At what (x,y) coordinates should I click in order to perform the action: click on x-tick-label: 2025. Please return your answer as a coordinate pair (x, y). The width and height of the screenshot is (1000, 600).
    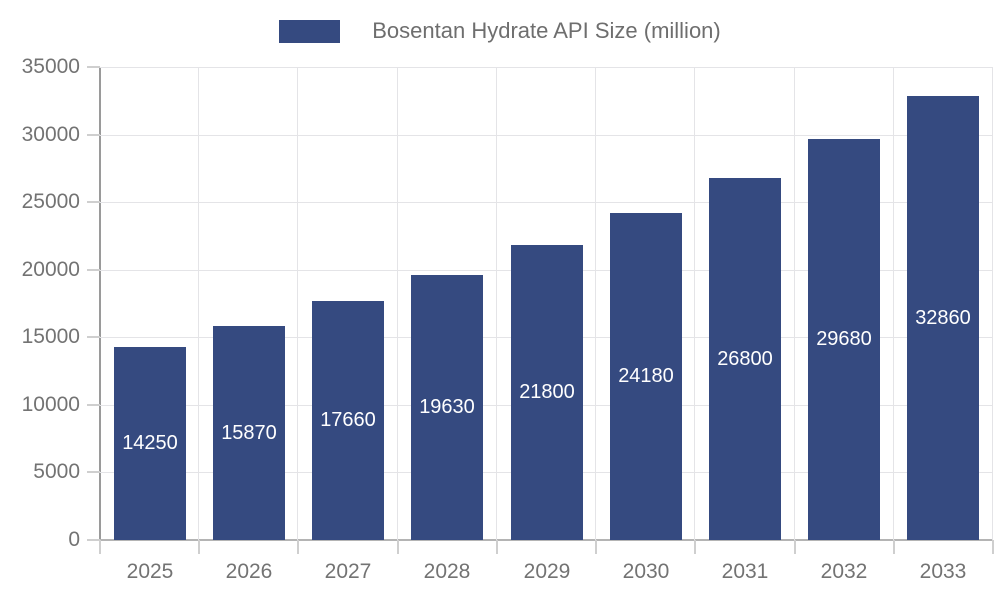
    Looking at the image, I should click on (150, 571).